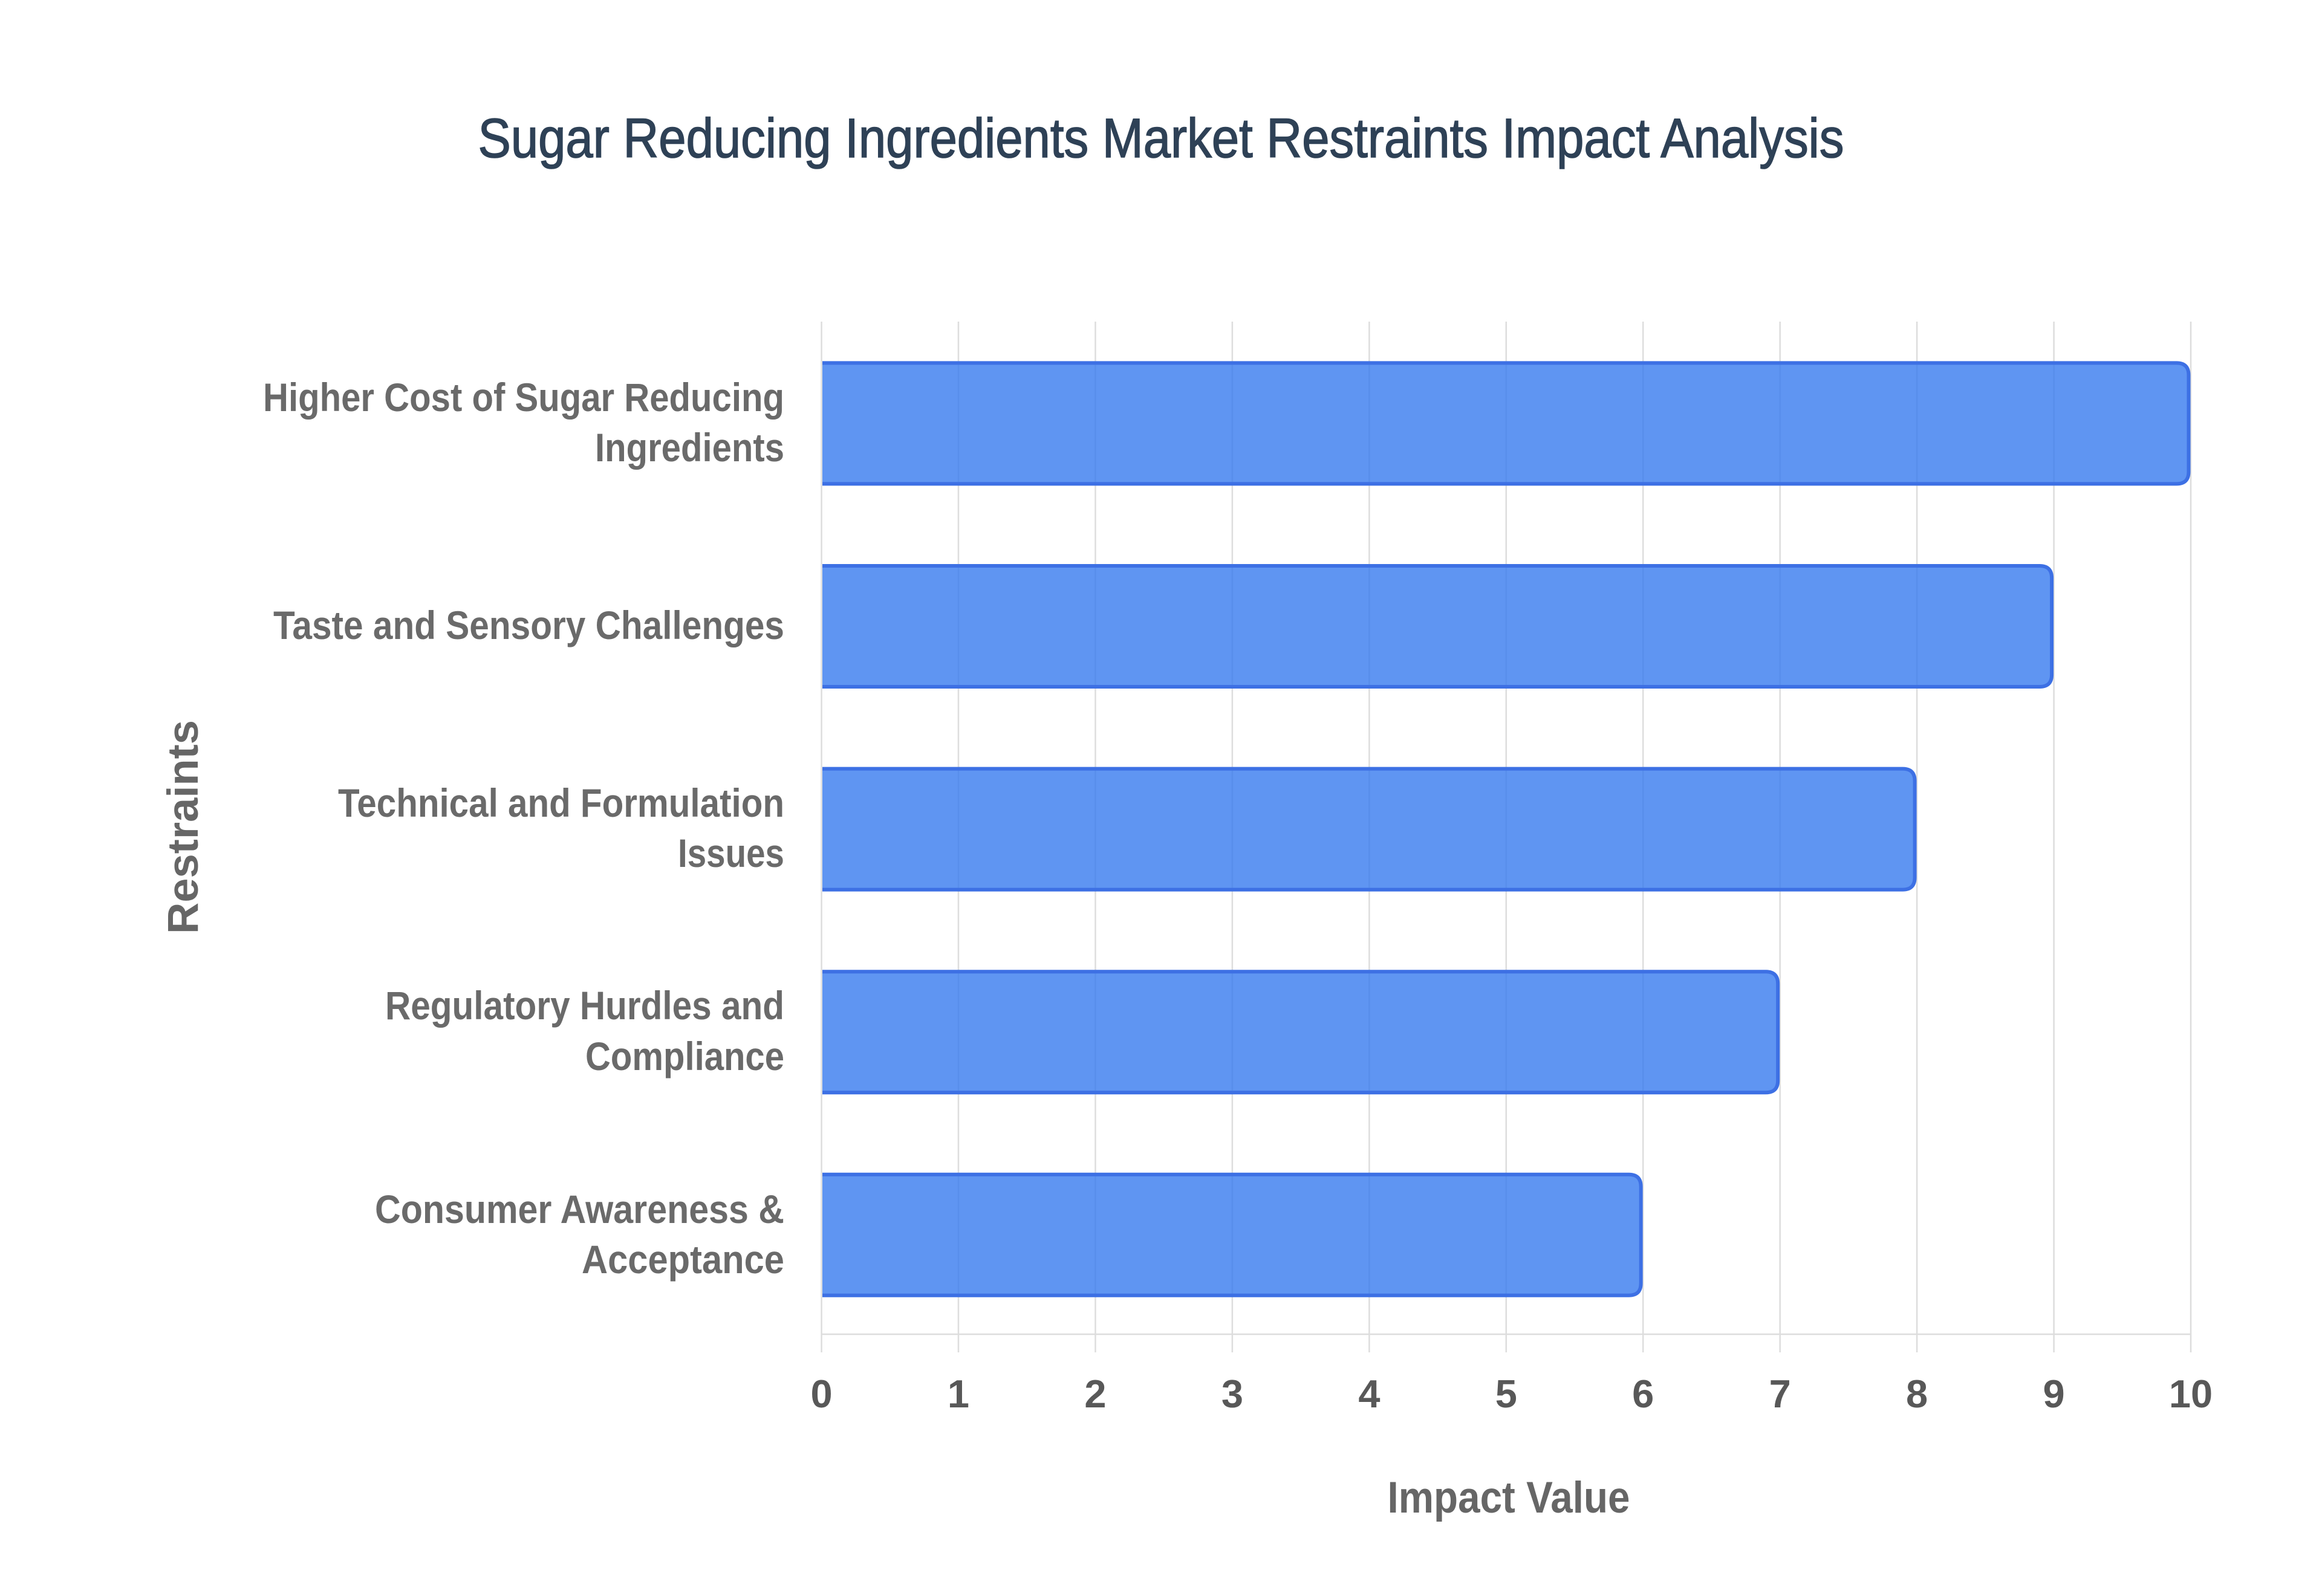  Describe the element at coordinates (731, 853) in the screenshot. I see `svg-text: Issues` at that location.